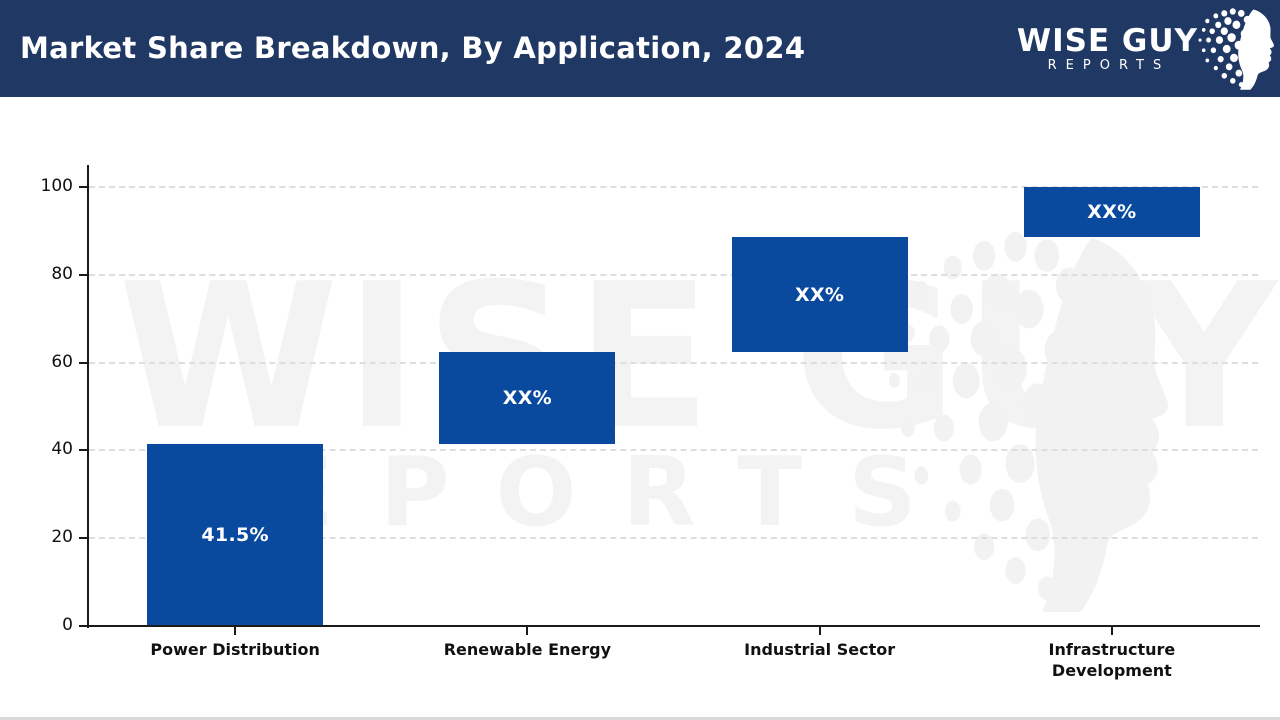  Describe the element at coordinates (1112, 660) in the screenshot. I see `x-tick-label: Infrastructure Development` at that location.